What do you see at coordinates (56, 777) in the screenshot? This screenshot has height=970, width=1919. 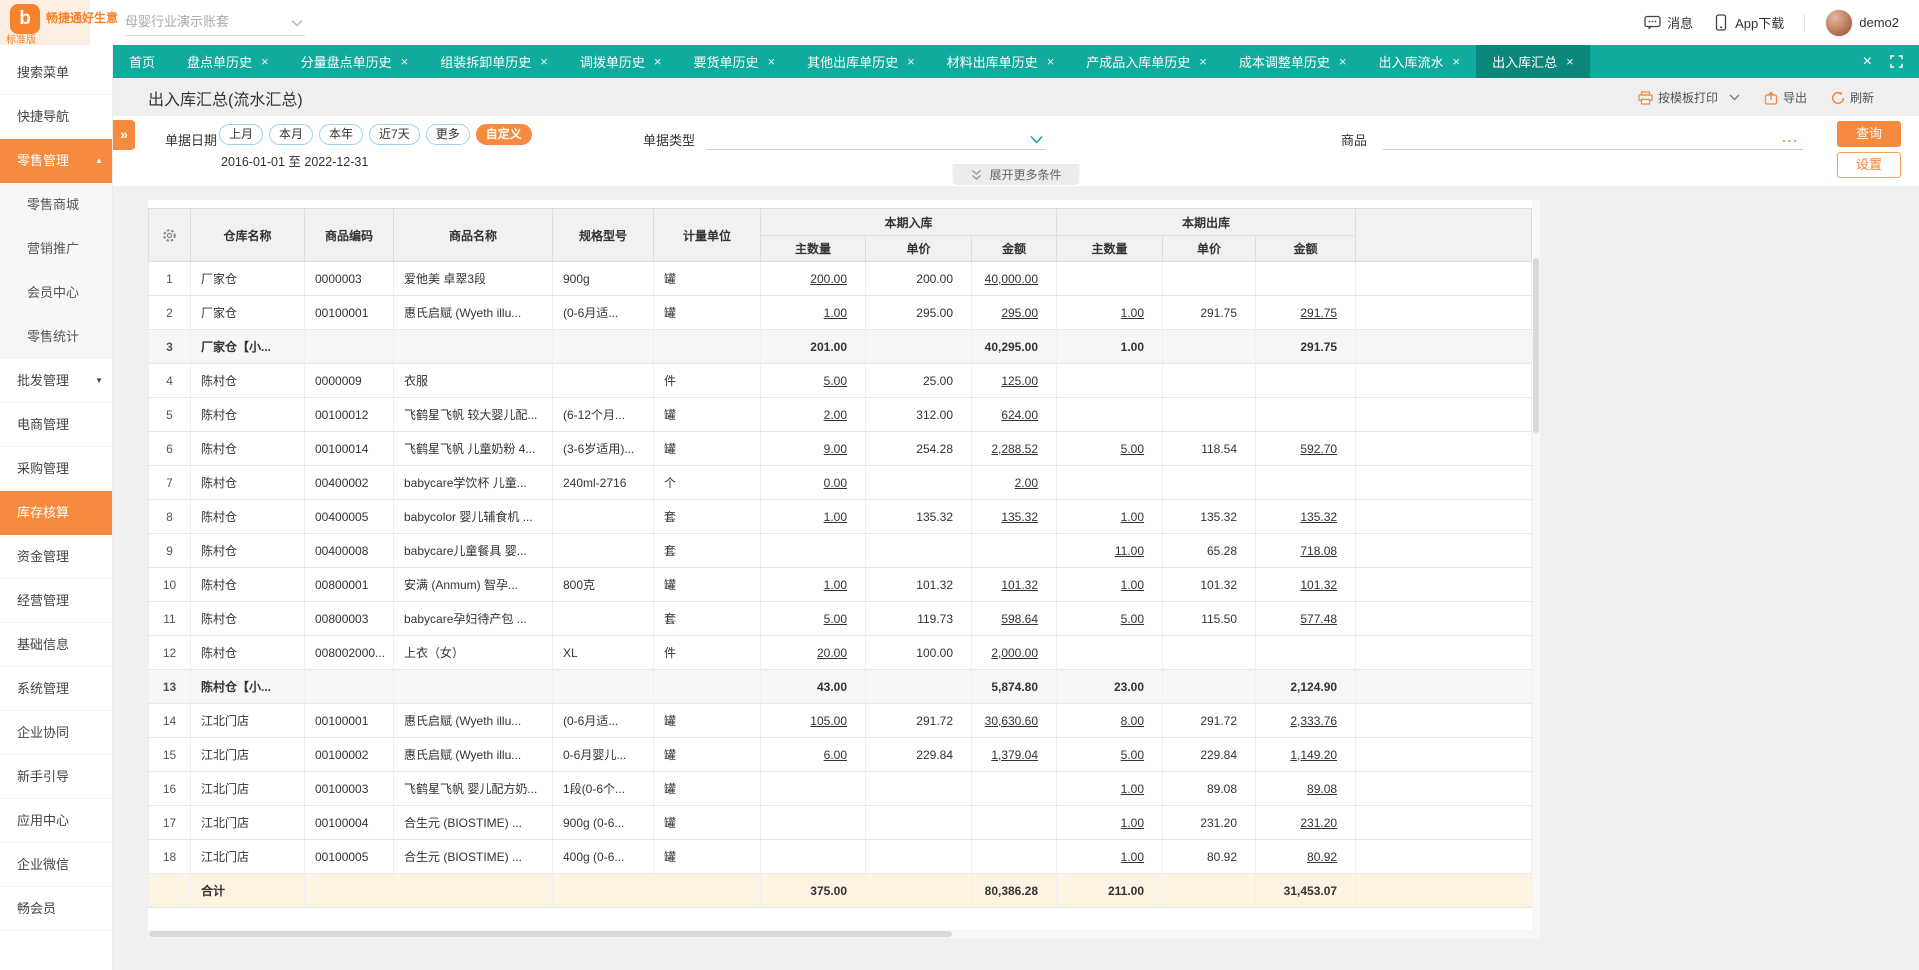 I see `sidebar-item-16: 新手引导` at bounding box center [56, 777].